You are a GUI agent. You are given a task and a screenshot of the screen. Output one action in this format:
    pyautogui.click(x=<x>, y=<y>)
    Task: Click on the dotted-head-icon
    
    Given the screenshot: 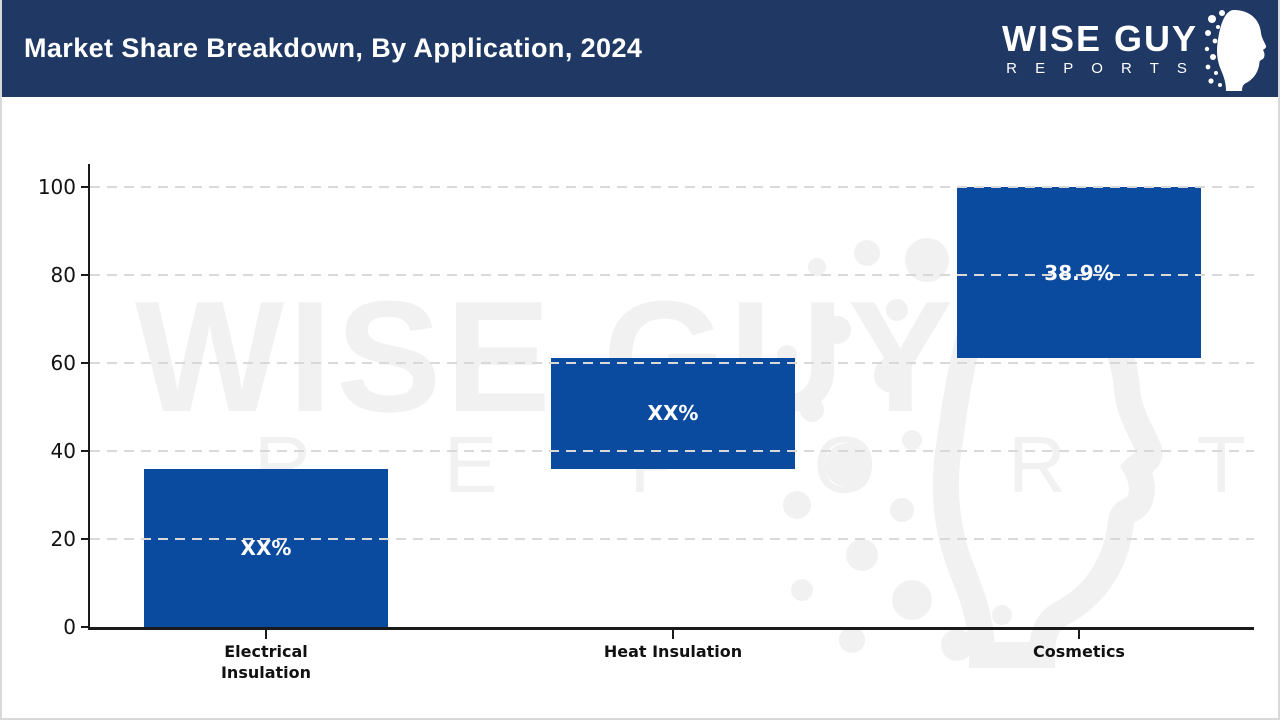 What is the action you would take?
    pyautogui.click(x=1235, y=50)
    